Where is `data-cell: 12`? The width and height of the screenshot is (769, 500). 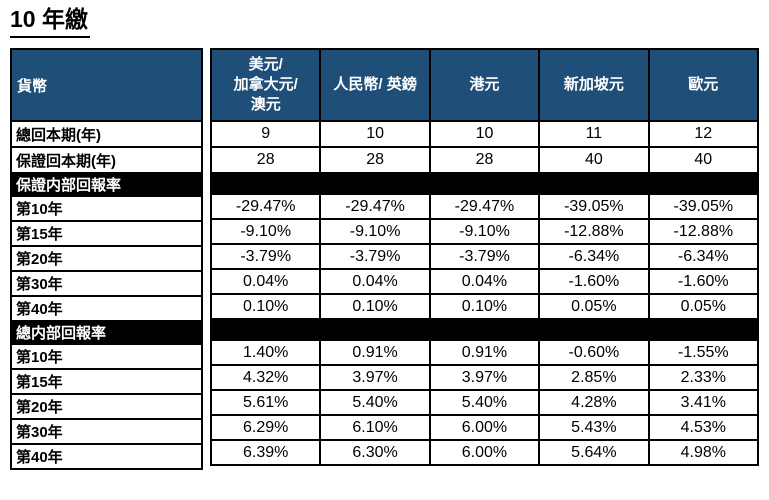 data-cell: 12 is located at coordinates (703, 134).